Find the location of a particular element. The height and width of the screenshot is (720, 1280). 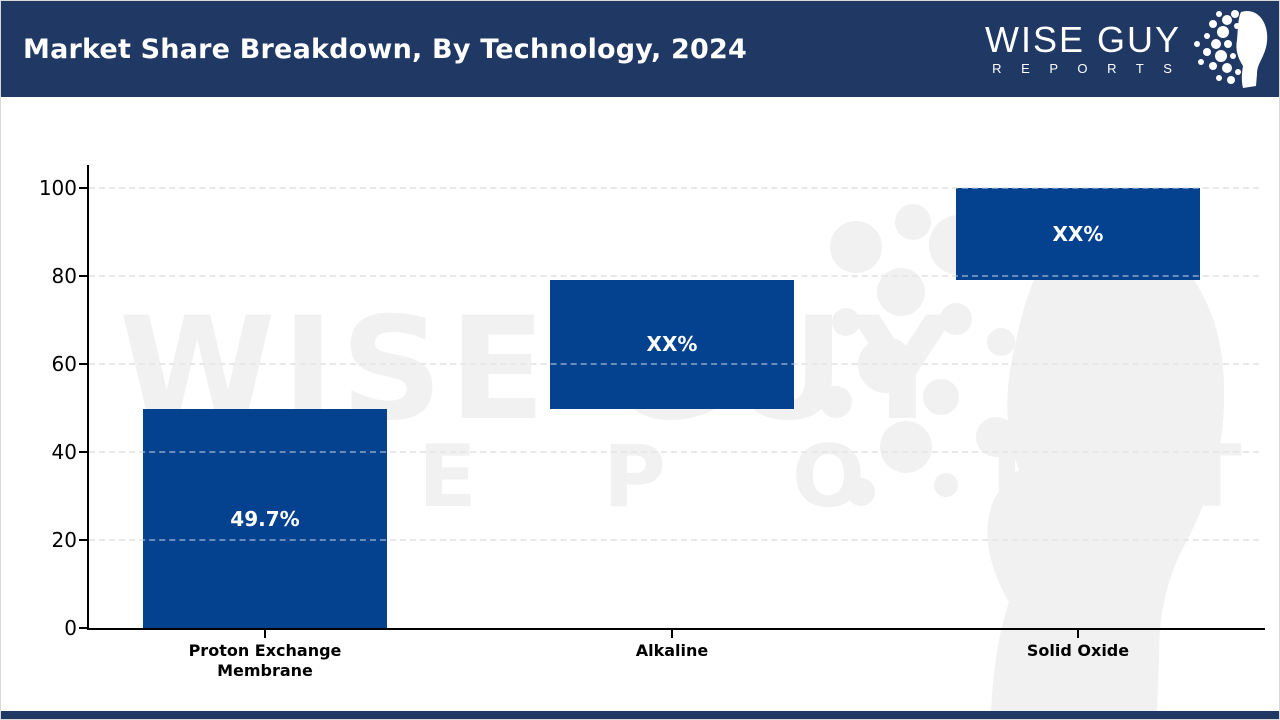

logo-head-icon is located at coordinates (1231, 49).